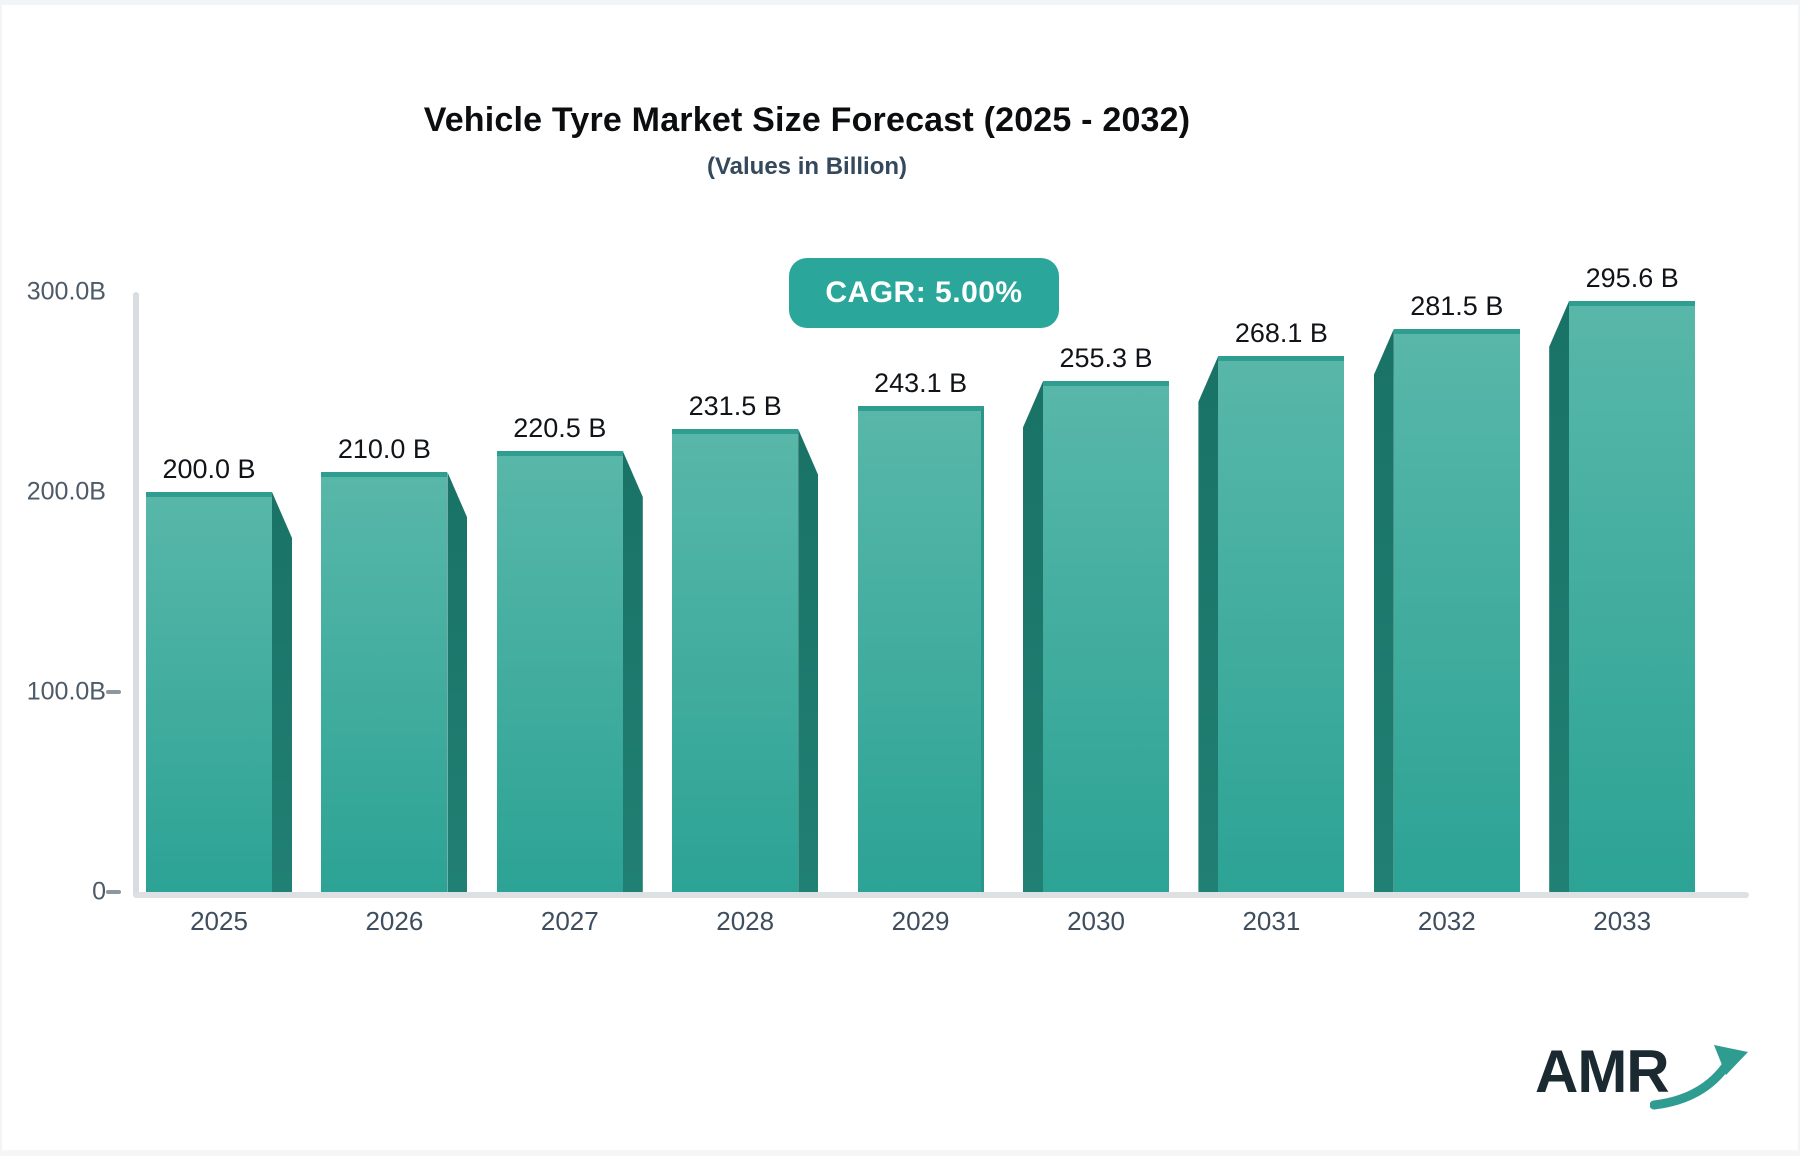 This screenshot has height=1156, width=1800. I want to click on y-tick-label: 100.0B, so click(66, 691).